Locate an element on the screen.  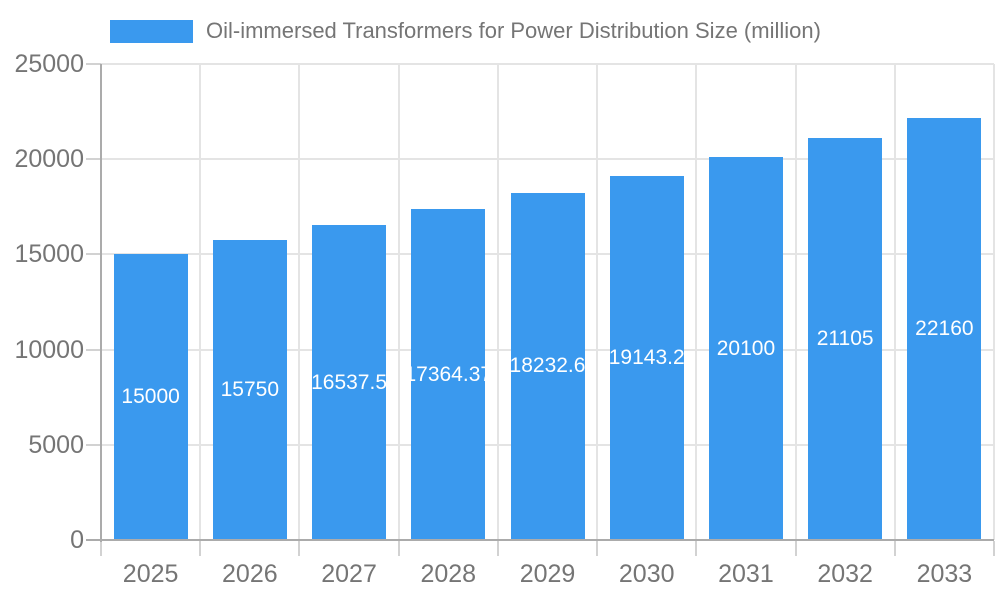
bar-2026 is located at coordinates (249, 390).